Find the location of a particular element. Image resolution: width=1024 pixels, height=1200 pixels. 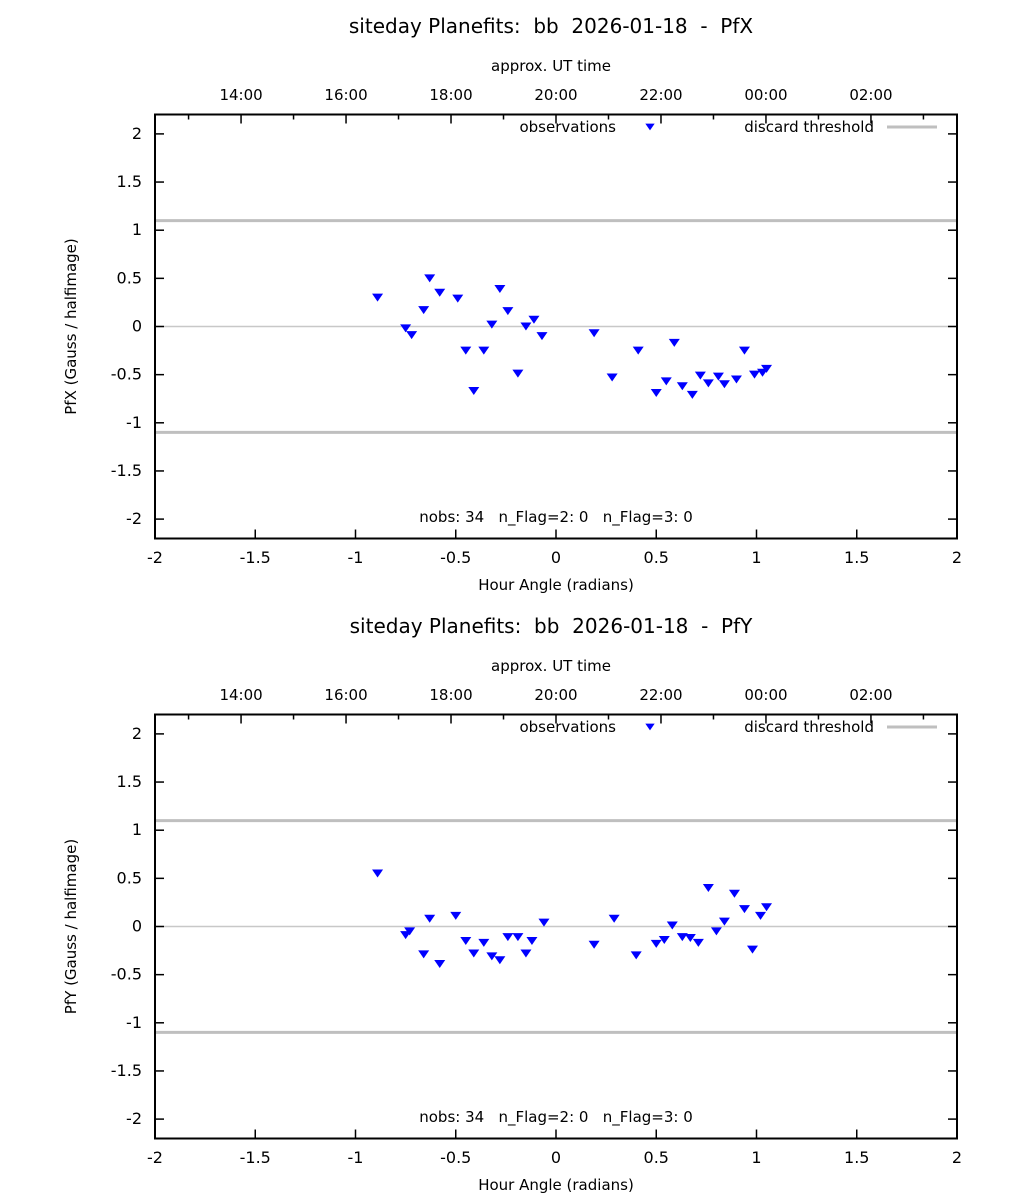

ut-tick-label: 20:00 is located at coordinates (555, 695).